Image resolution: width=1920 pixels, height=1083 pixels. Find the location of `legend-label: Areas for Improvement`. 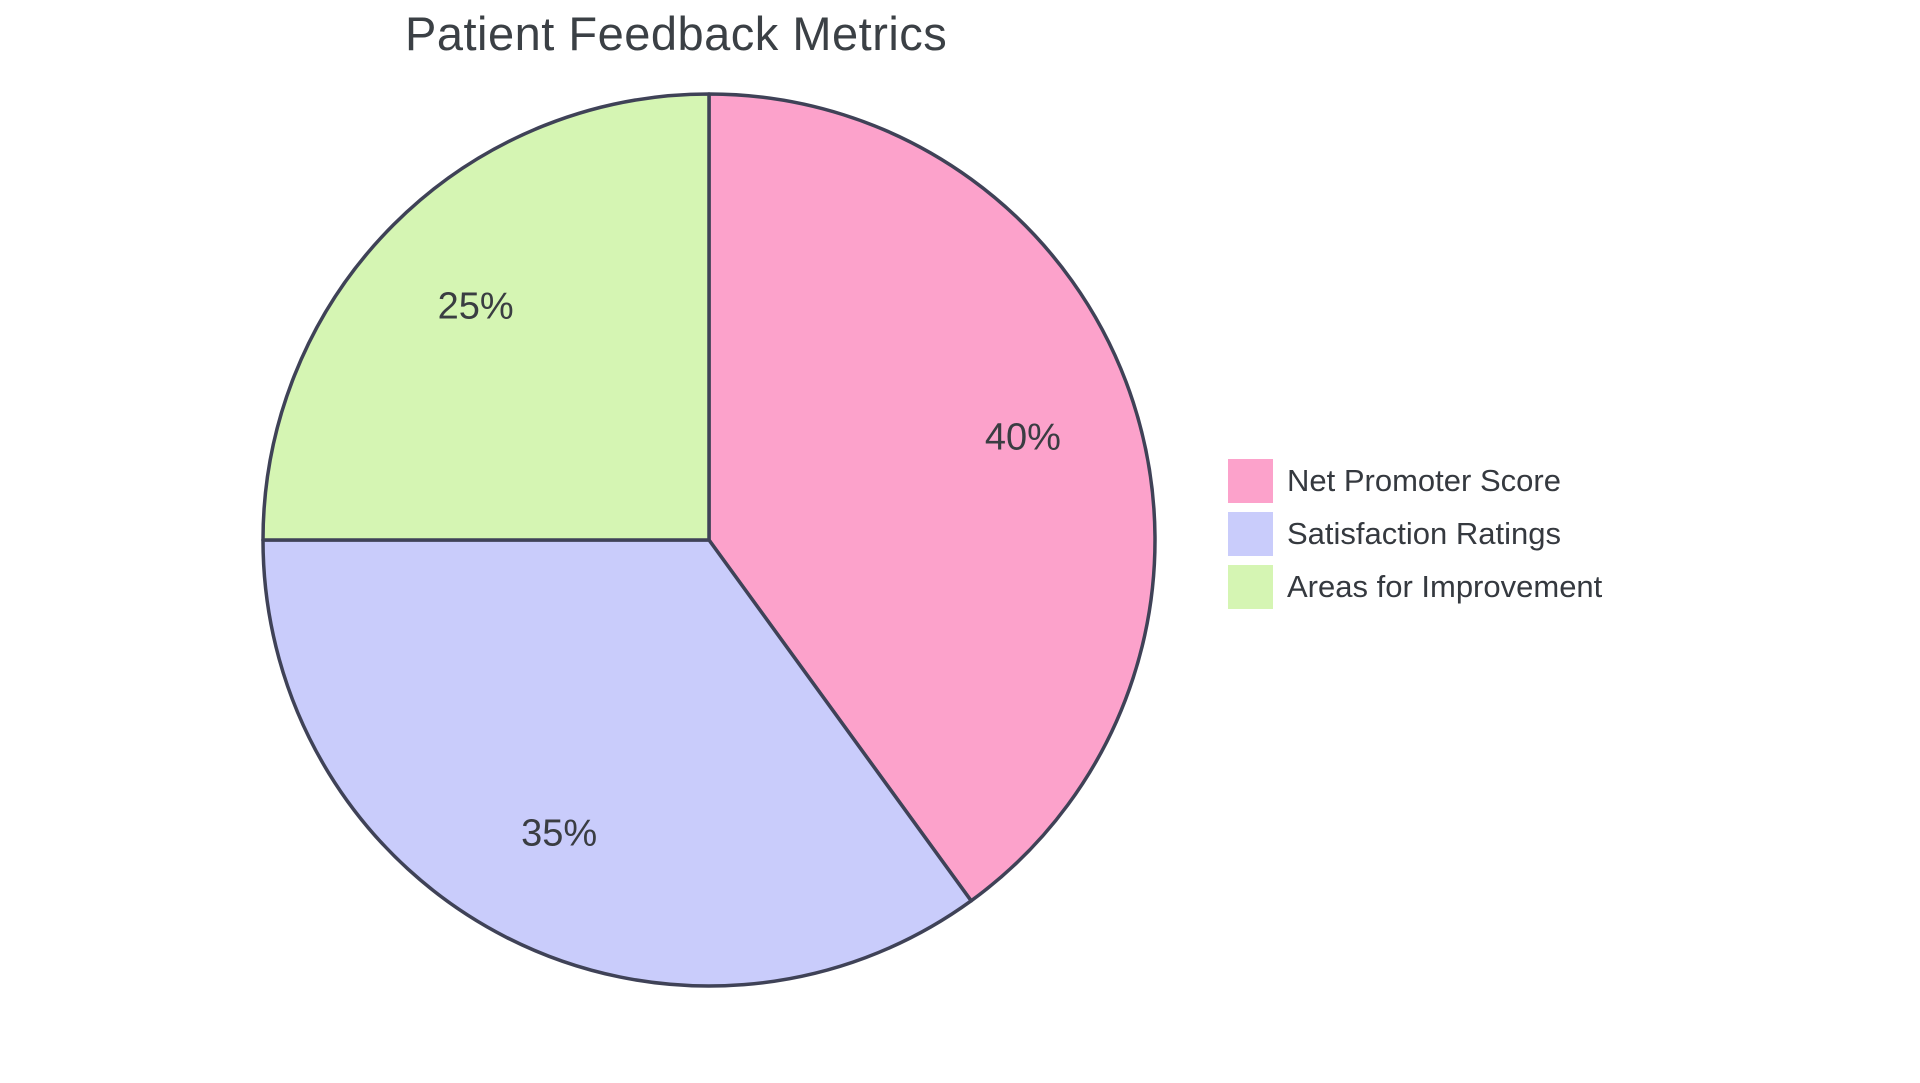

legend-label: Areas for Improvement is located at coordinates (1445, 586).